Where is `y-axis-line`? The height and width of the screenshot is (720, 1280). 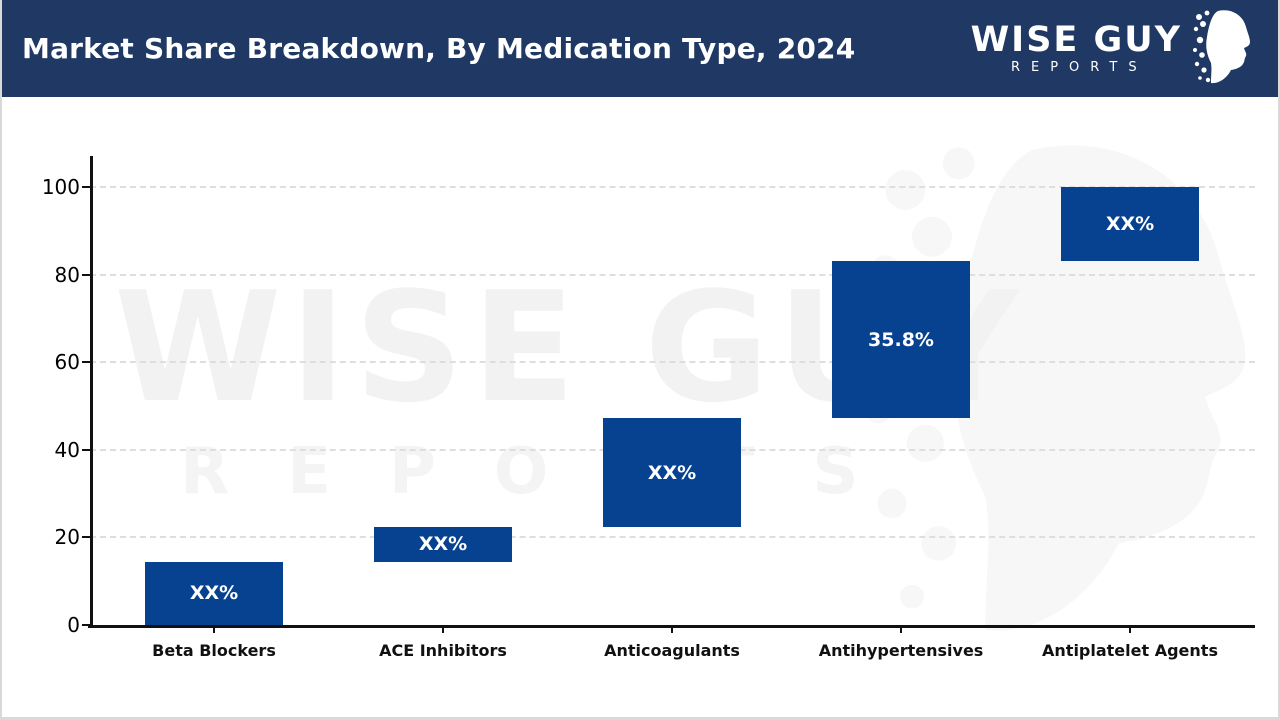 y-axis-line is located at coordinates (91, 391).